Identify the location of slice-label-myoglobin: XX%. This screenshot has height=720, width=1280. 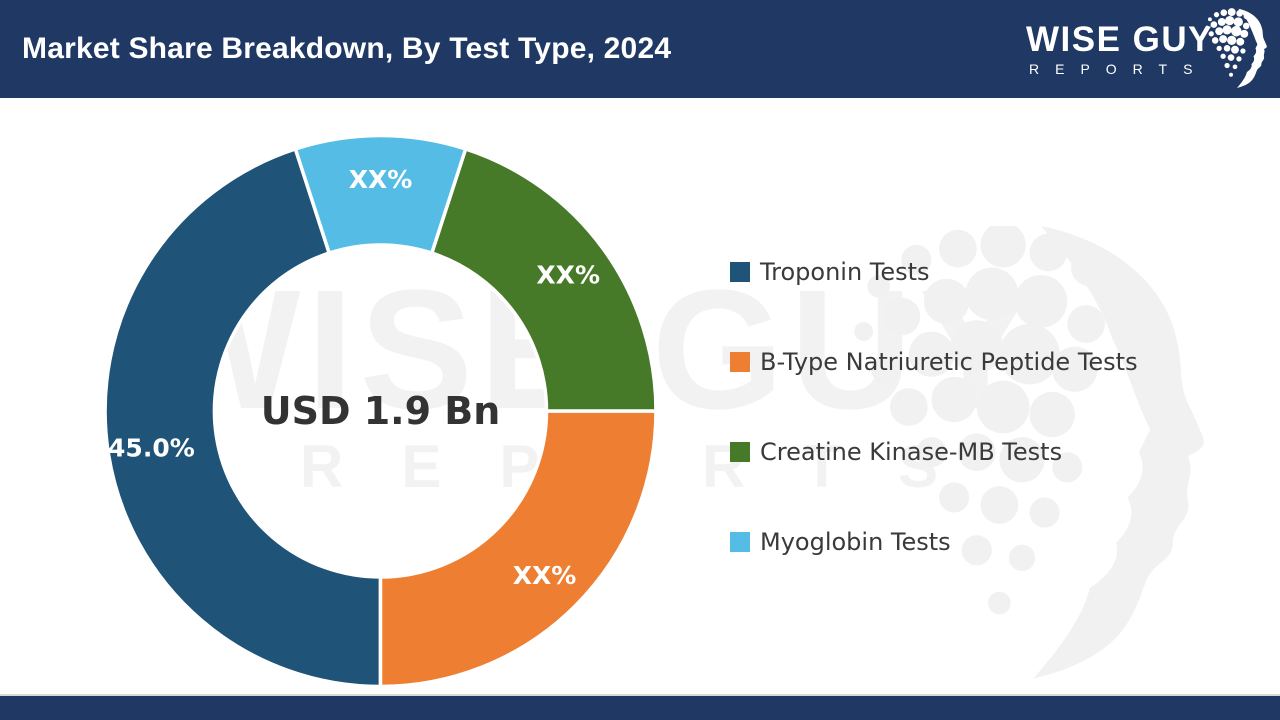
(381, 179).